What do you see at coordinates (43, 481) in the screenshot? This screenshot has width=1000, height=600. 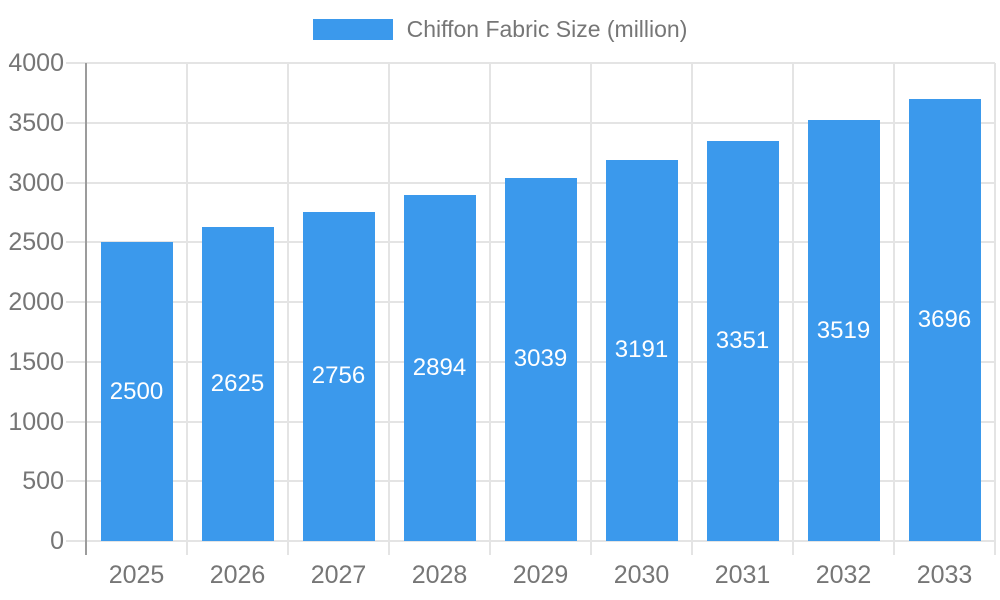 I see `y-tick-label: 500` at bounding box center [43, 481].